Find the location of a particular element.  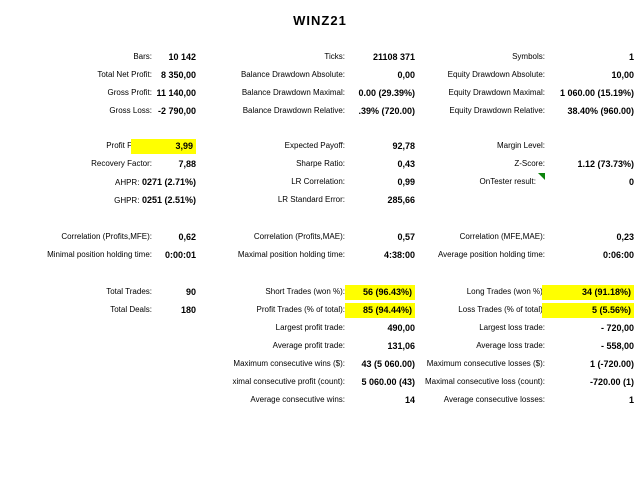

stat-label: Correlation (Profits,MAE): is located at coordinates (299, 236).